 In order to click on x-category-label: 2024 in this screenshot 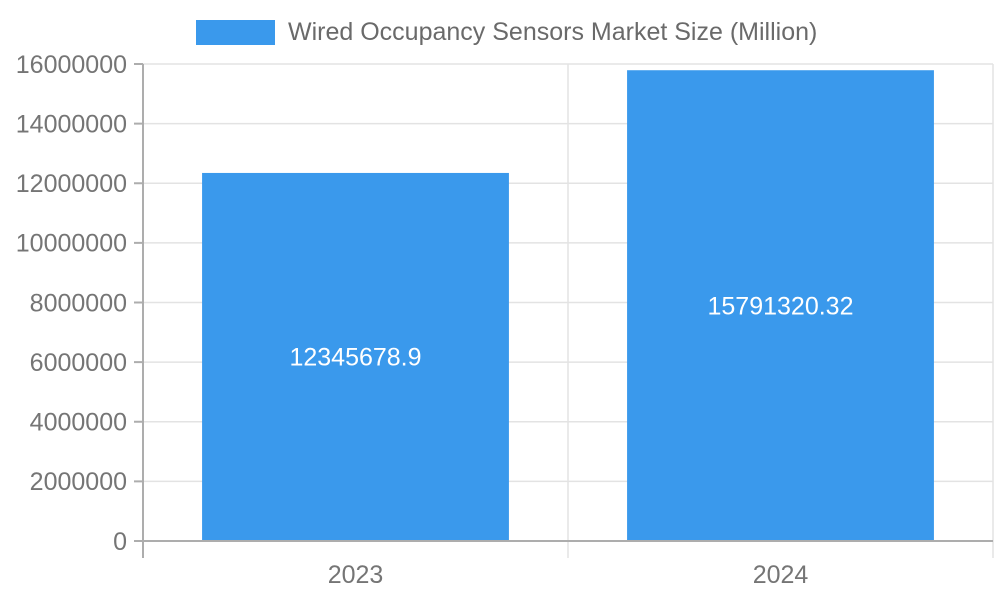, I will do `click(781, 575)`.